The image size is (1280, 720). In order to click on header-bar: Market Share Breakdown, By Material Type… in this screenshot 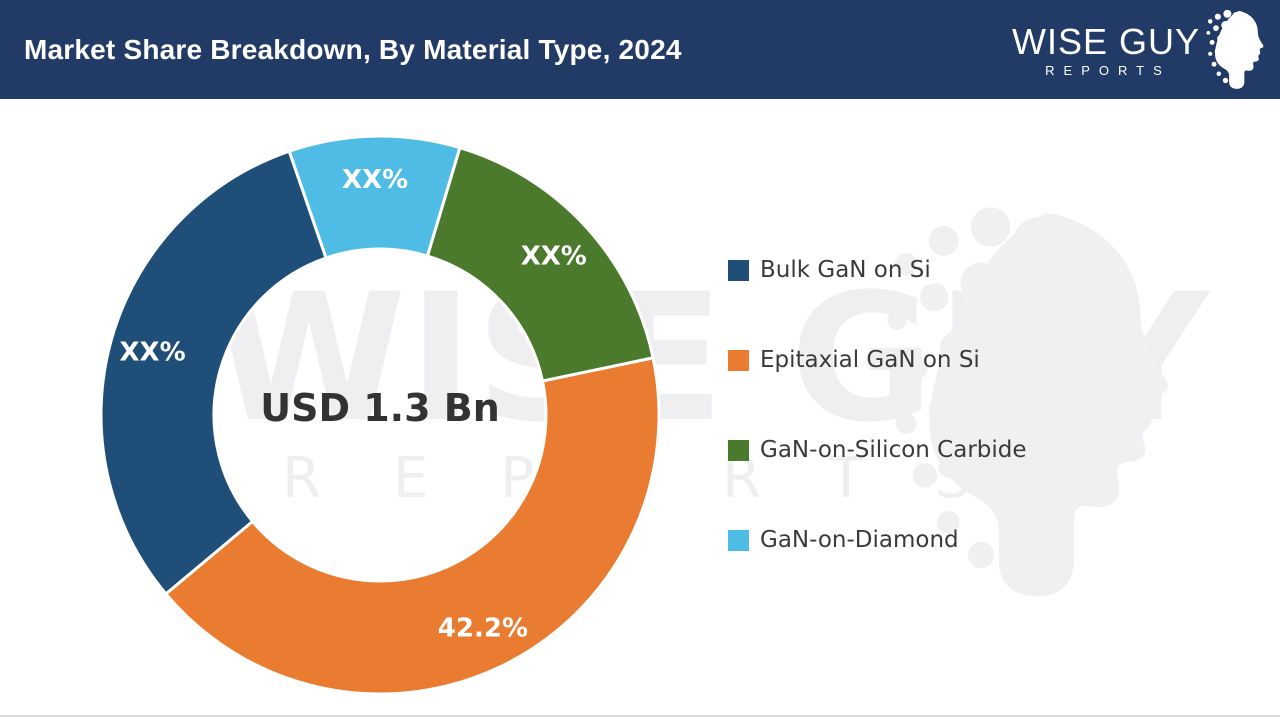, I will do `click(640, 49)`.